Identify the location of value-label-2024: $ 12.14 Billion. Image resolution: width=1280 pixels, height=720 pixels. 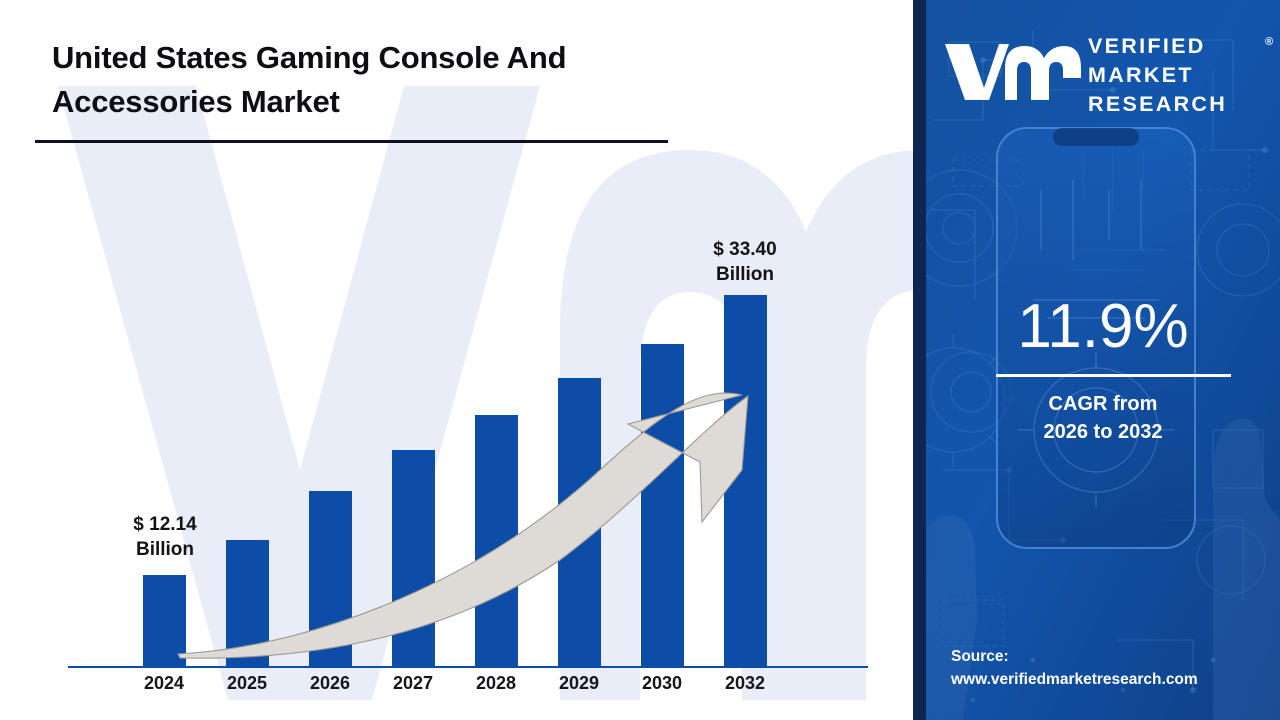
(165, 537).